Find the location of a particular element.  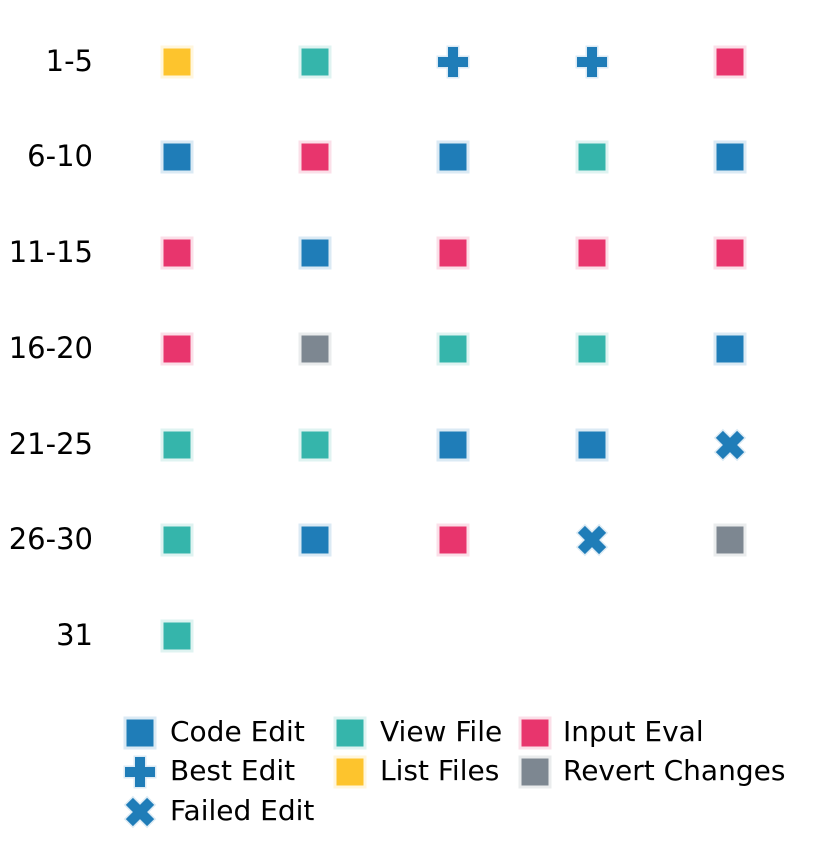

row-label-31: 31 is located at coordinates (74, 634).